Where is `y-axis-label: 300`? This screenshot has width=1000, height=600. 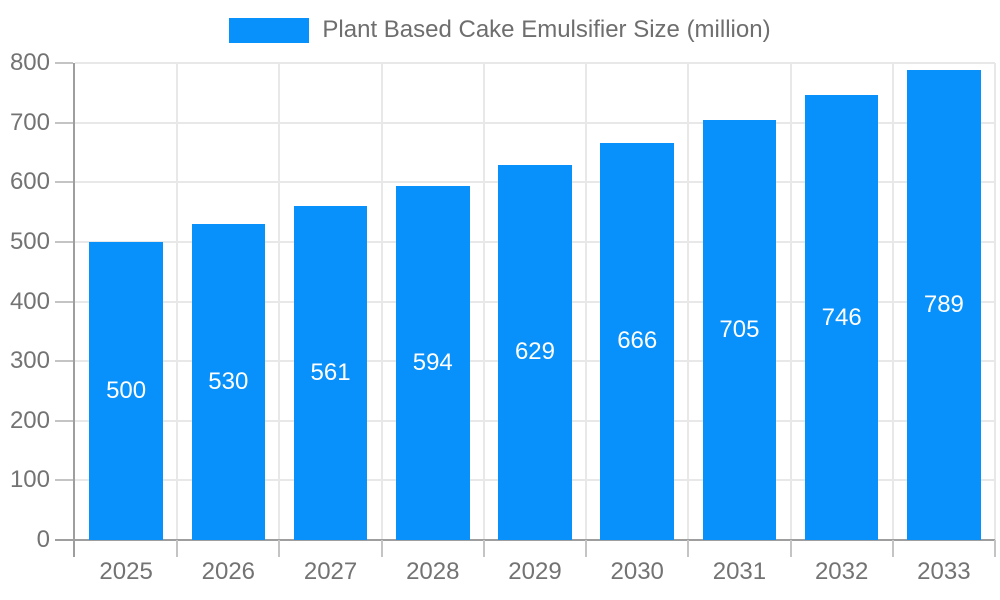 y-axis-label: 300 is located at coordinates (29, 361).